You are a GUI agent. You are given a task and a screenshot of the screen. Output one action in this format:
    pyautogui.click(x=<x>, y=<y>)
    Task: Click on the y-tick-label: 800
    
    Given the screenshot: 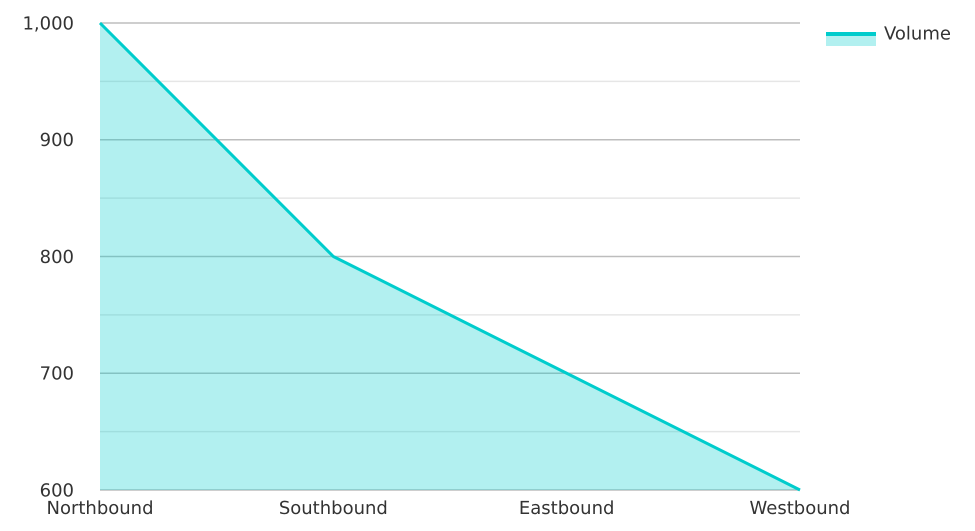 What is the action you would take?
    pyautogui.click(x=57, y=257)
    